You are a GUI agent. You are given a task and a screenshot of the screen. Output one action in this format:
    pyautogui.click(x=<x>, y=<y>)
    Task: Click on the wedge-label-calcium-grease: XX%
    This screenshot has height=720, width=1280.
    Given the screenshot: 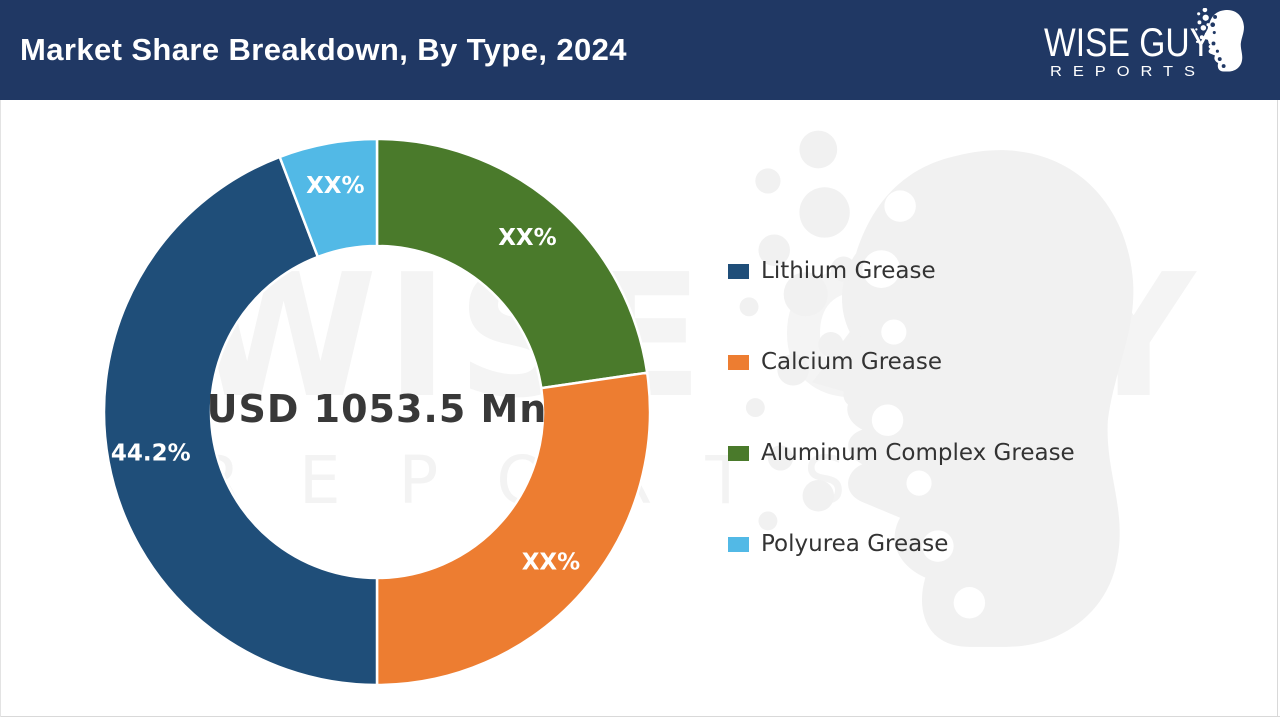 What is the action you would take?
    pyautogui.click(x=551, y=562)
    